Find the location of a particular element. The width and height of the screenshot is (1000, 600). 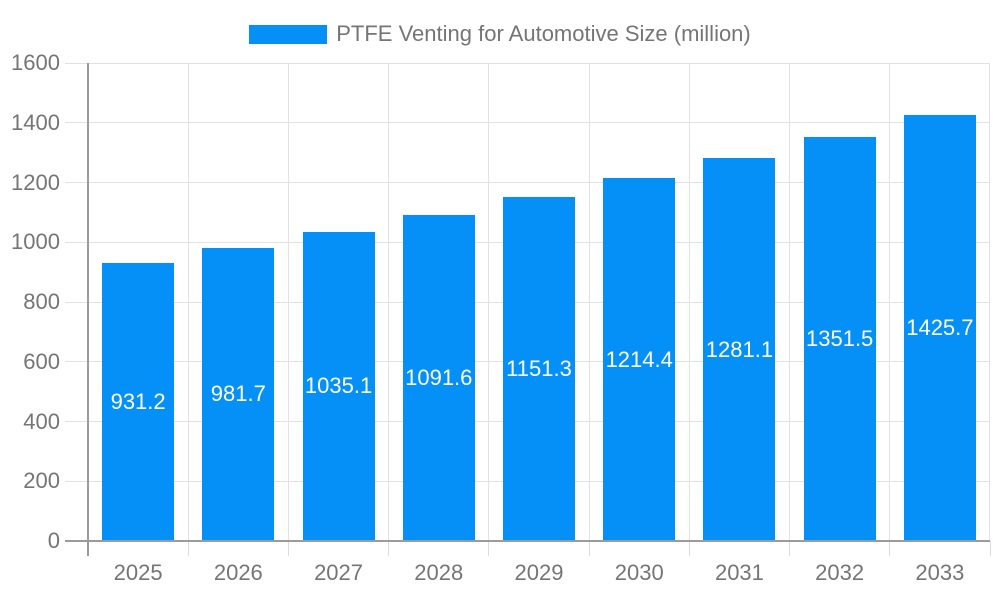

bar-value-label: 1425.7 is located at coordinates (940, 328).